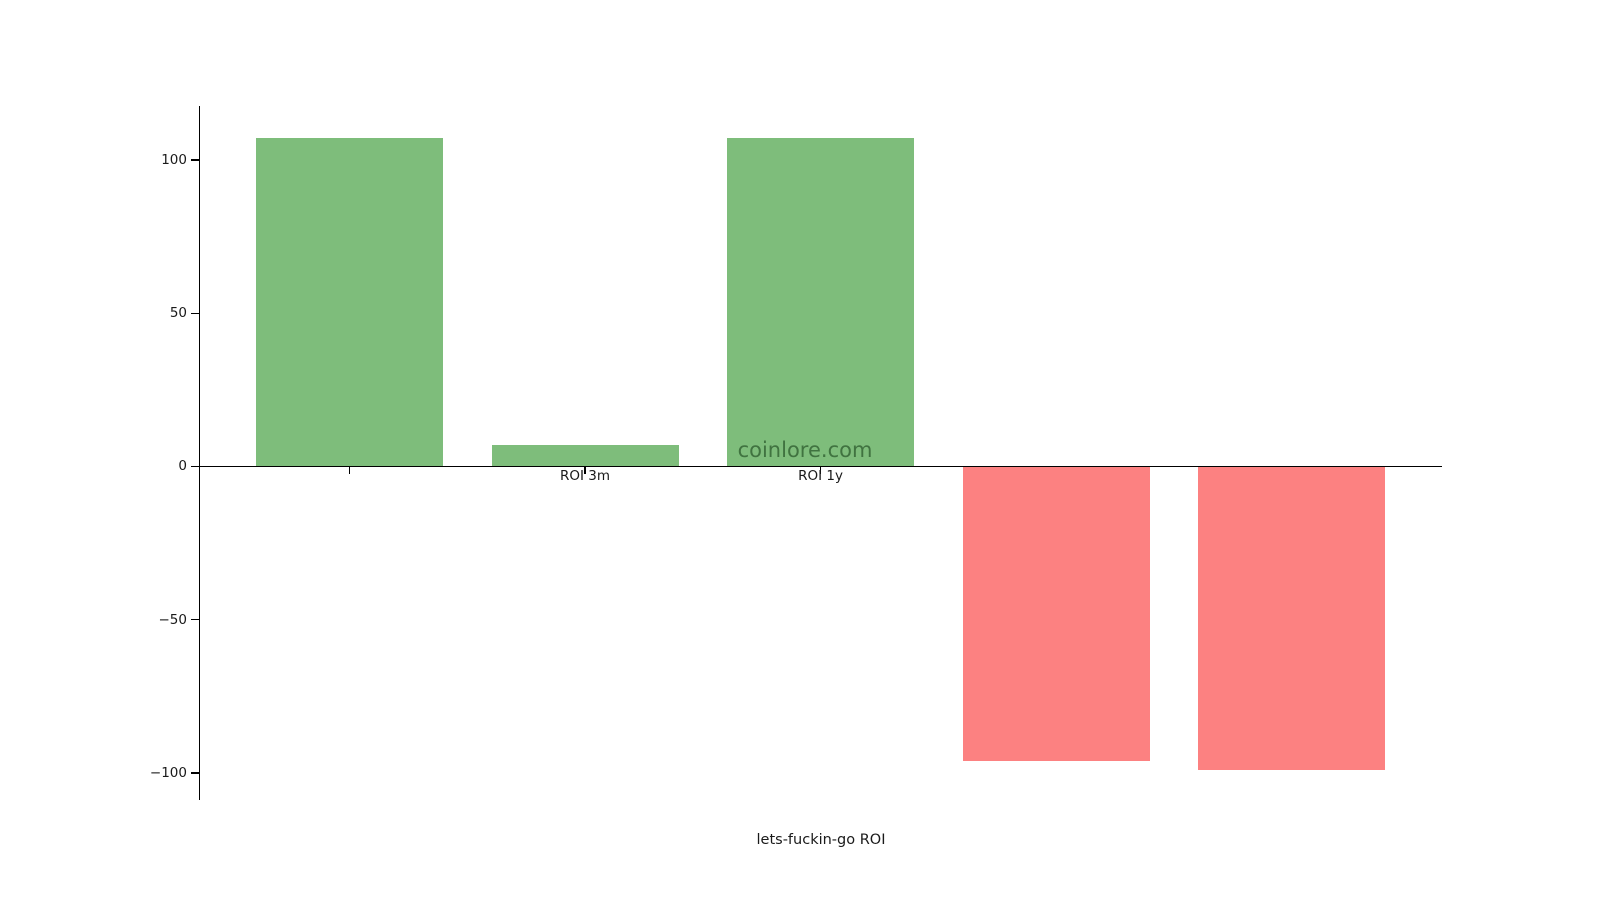 This screenshot has width=1600, height=900. What do you see at coordinates (173, 619) in the screenshot?
I see `y-tick-label-3: −50` at bounding box center [173, 619].